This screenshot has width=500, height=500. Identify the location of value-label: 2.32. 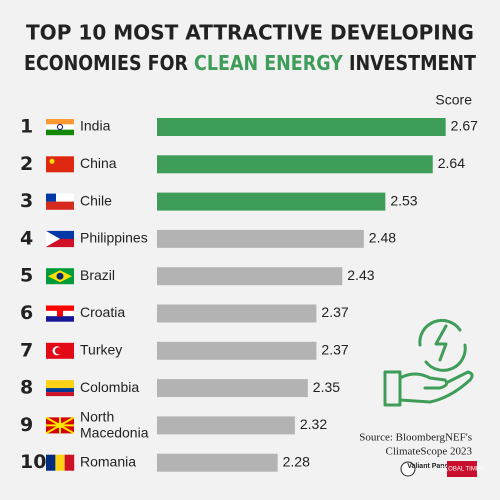
(313, 424).